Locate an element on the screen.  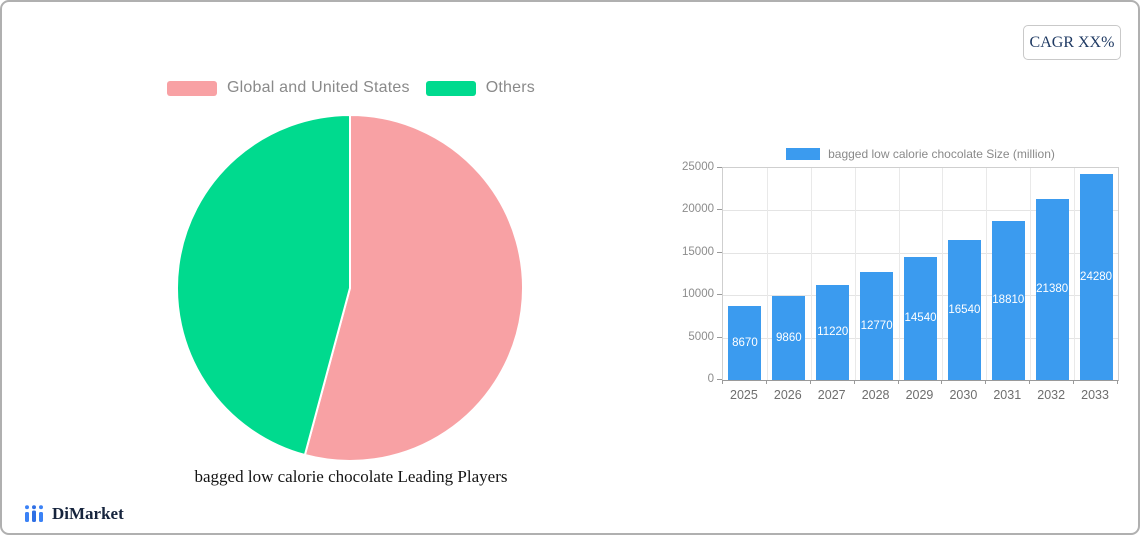
bar-value-label: 12770 is located at coordinates (876, 325).